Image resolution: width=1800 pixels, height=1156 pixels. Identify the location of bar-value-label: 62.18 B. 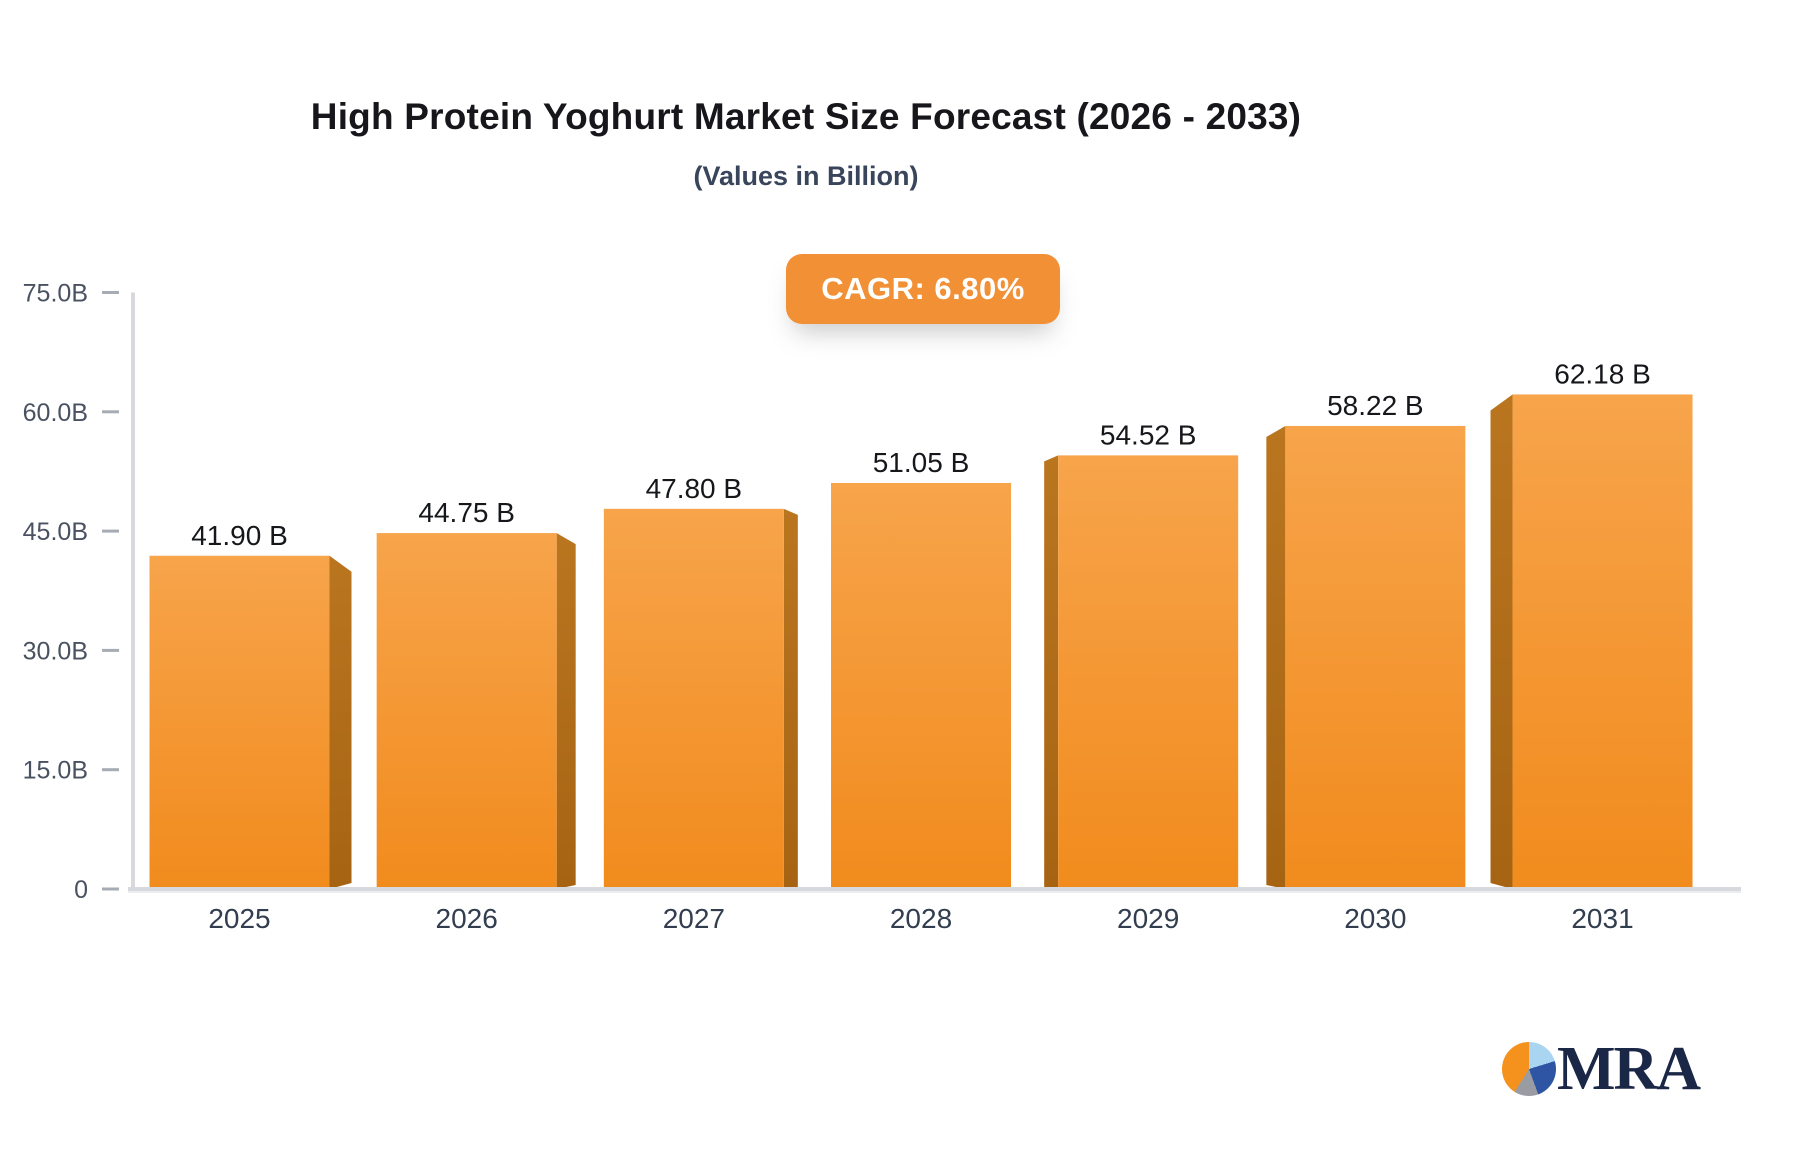
(1602, 373).